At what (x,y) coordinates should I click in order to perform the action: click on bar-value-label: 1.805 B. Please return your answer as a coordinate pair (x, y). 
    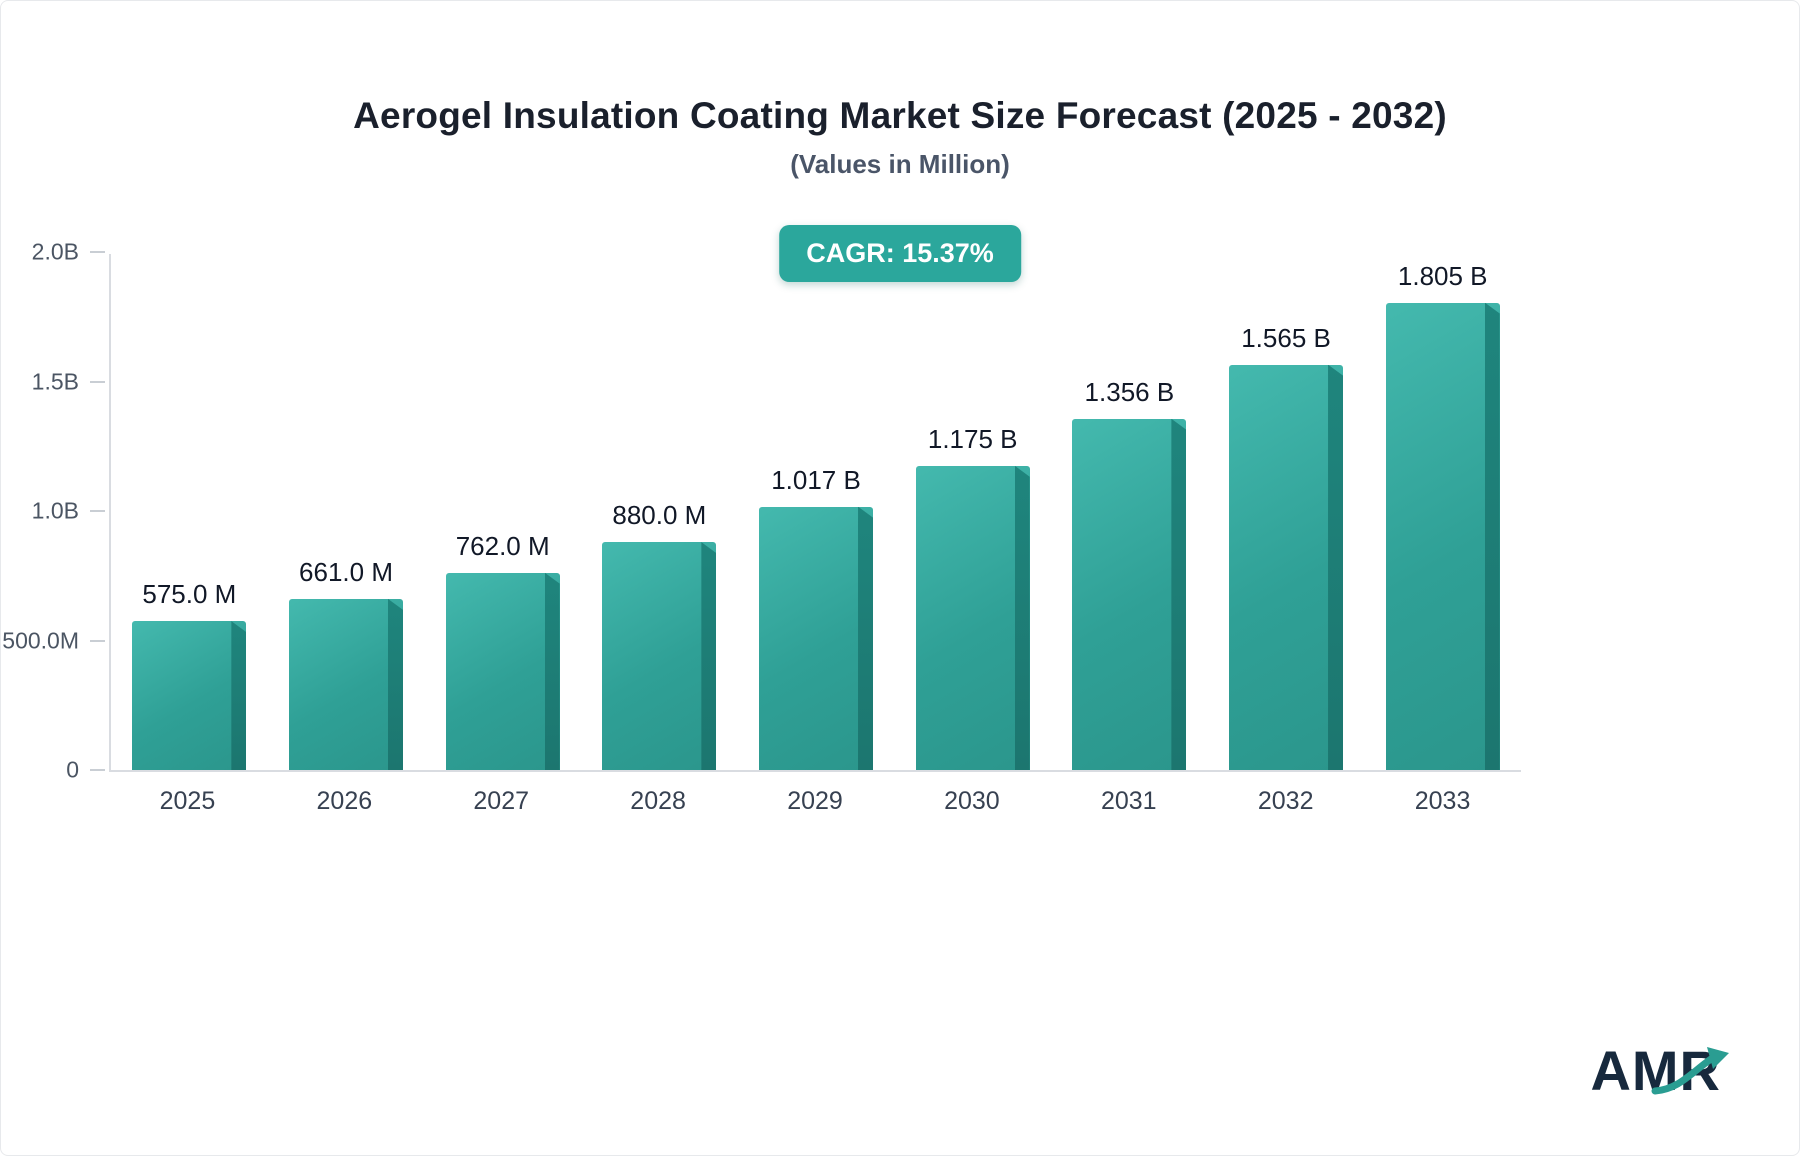
    Looking at the image, I should click on (1442, 275).